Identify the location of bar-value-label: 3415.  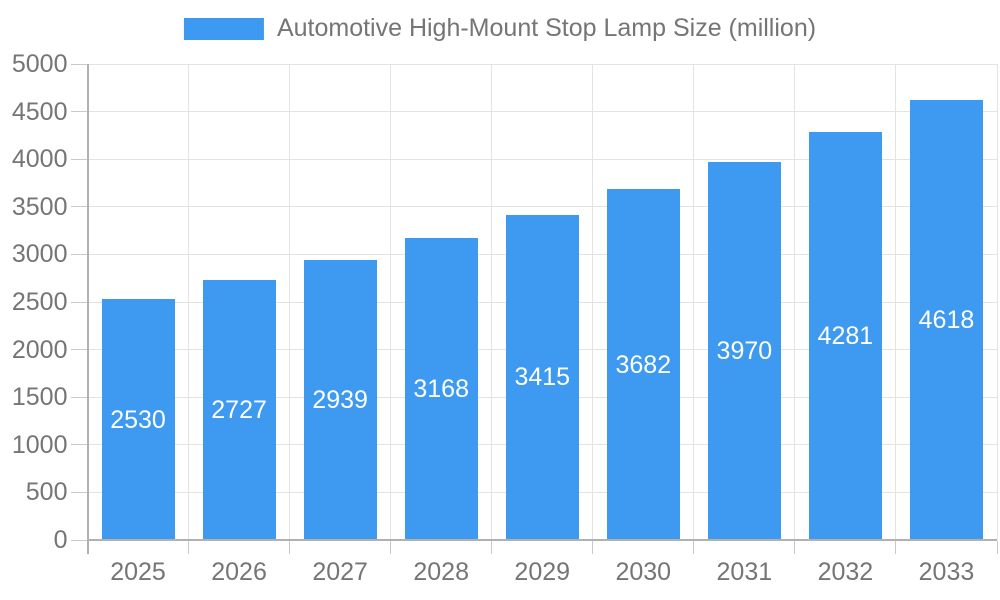
(542, 377).